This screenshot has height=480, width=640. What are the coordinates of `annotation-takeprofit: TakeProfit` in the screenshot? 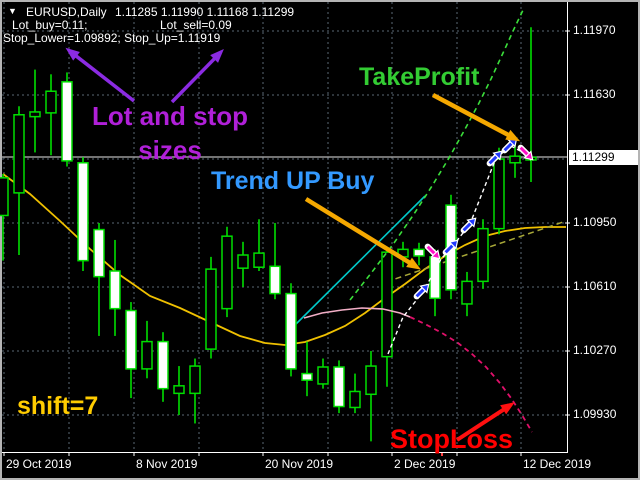 It's located at (419, 77).